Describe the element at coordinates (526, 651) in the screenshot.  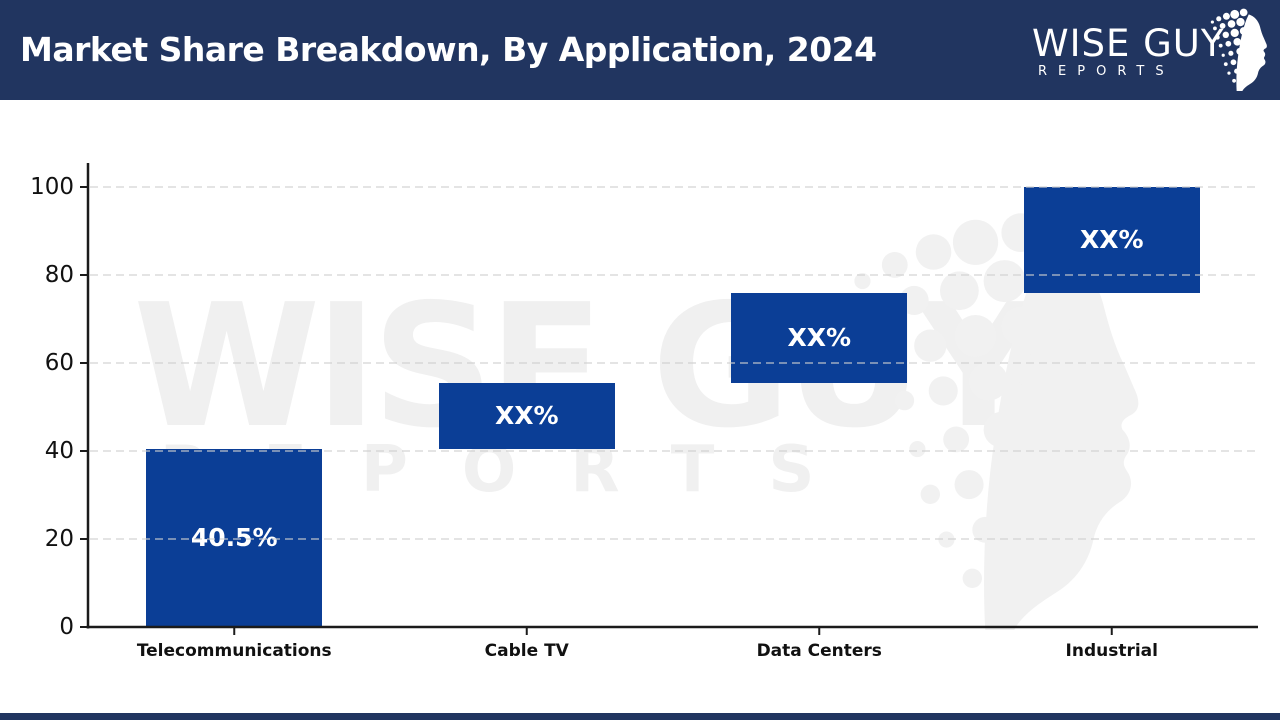
I see `x-axis-label-cable-tv: Cable TV` at that location.